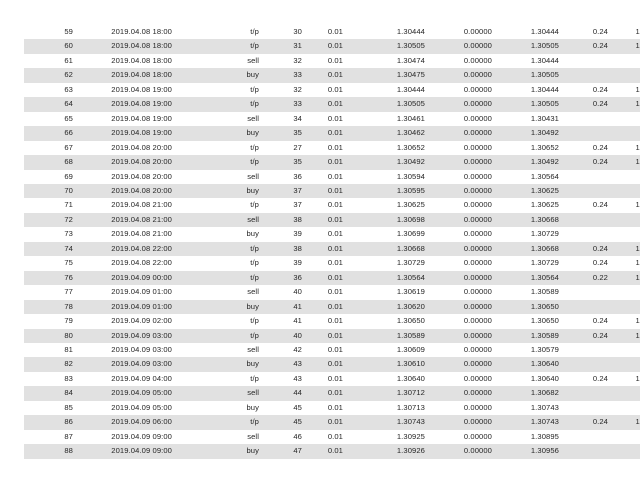  Describe the element at coordinates (389, 234) in the screenshot. I see `trade-price: 1.30699` at that location.